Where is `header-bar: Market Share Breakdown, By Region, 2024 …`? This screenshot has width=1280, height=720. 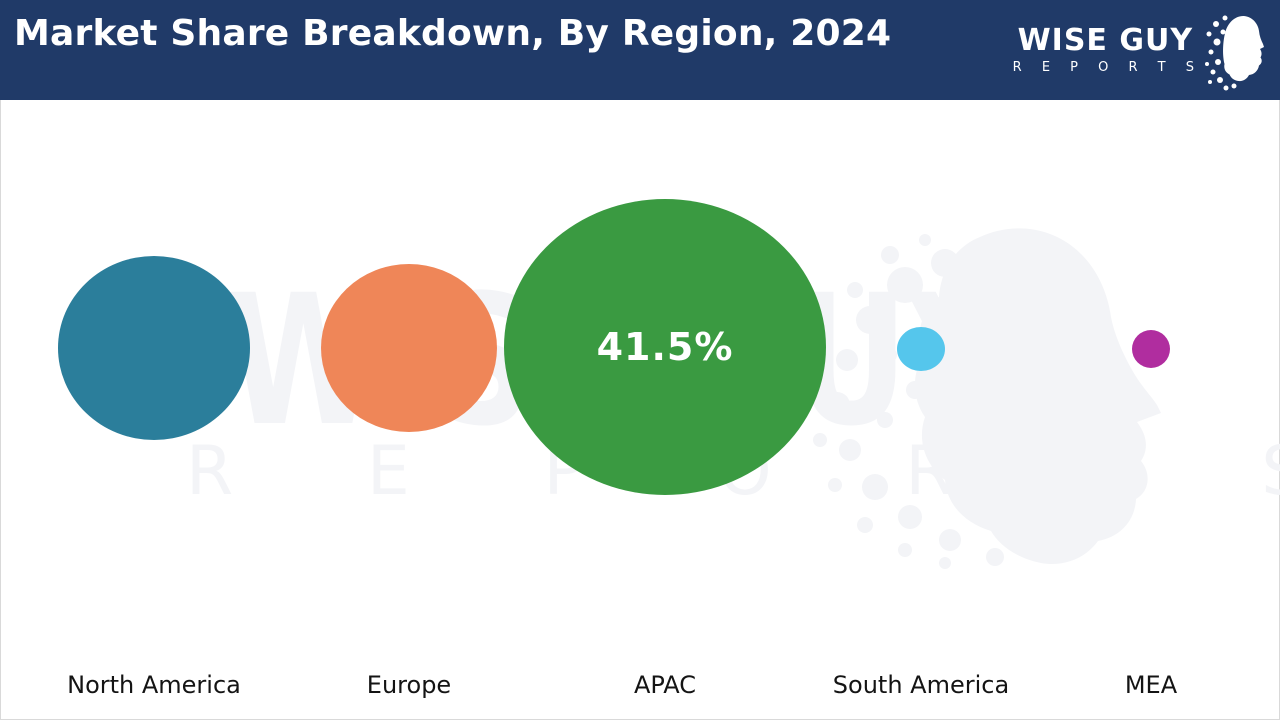
header-bar: Market Share Breakdown, By Region, 2024 … is located at coordinates (640, 50).